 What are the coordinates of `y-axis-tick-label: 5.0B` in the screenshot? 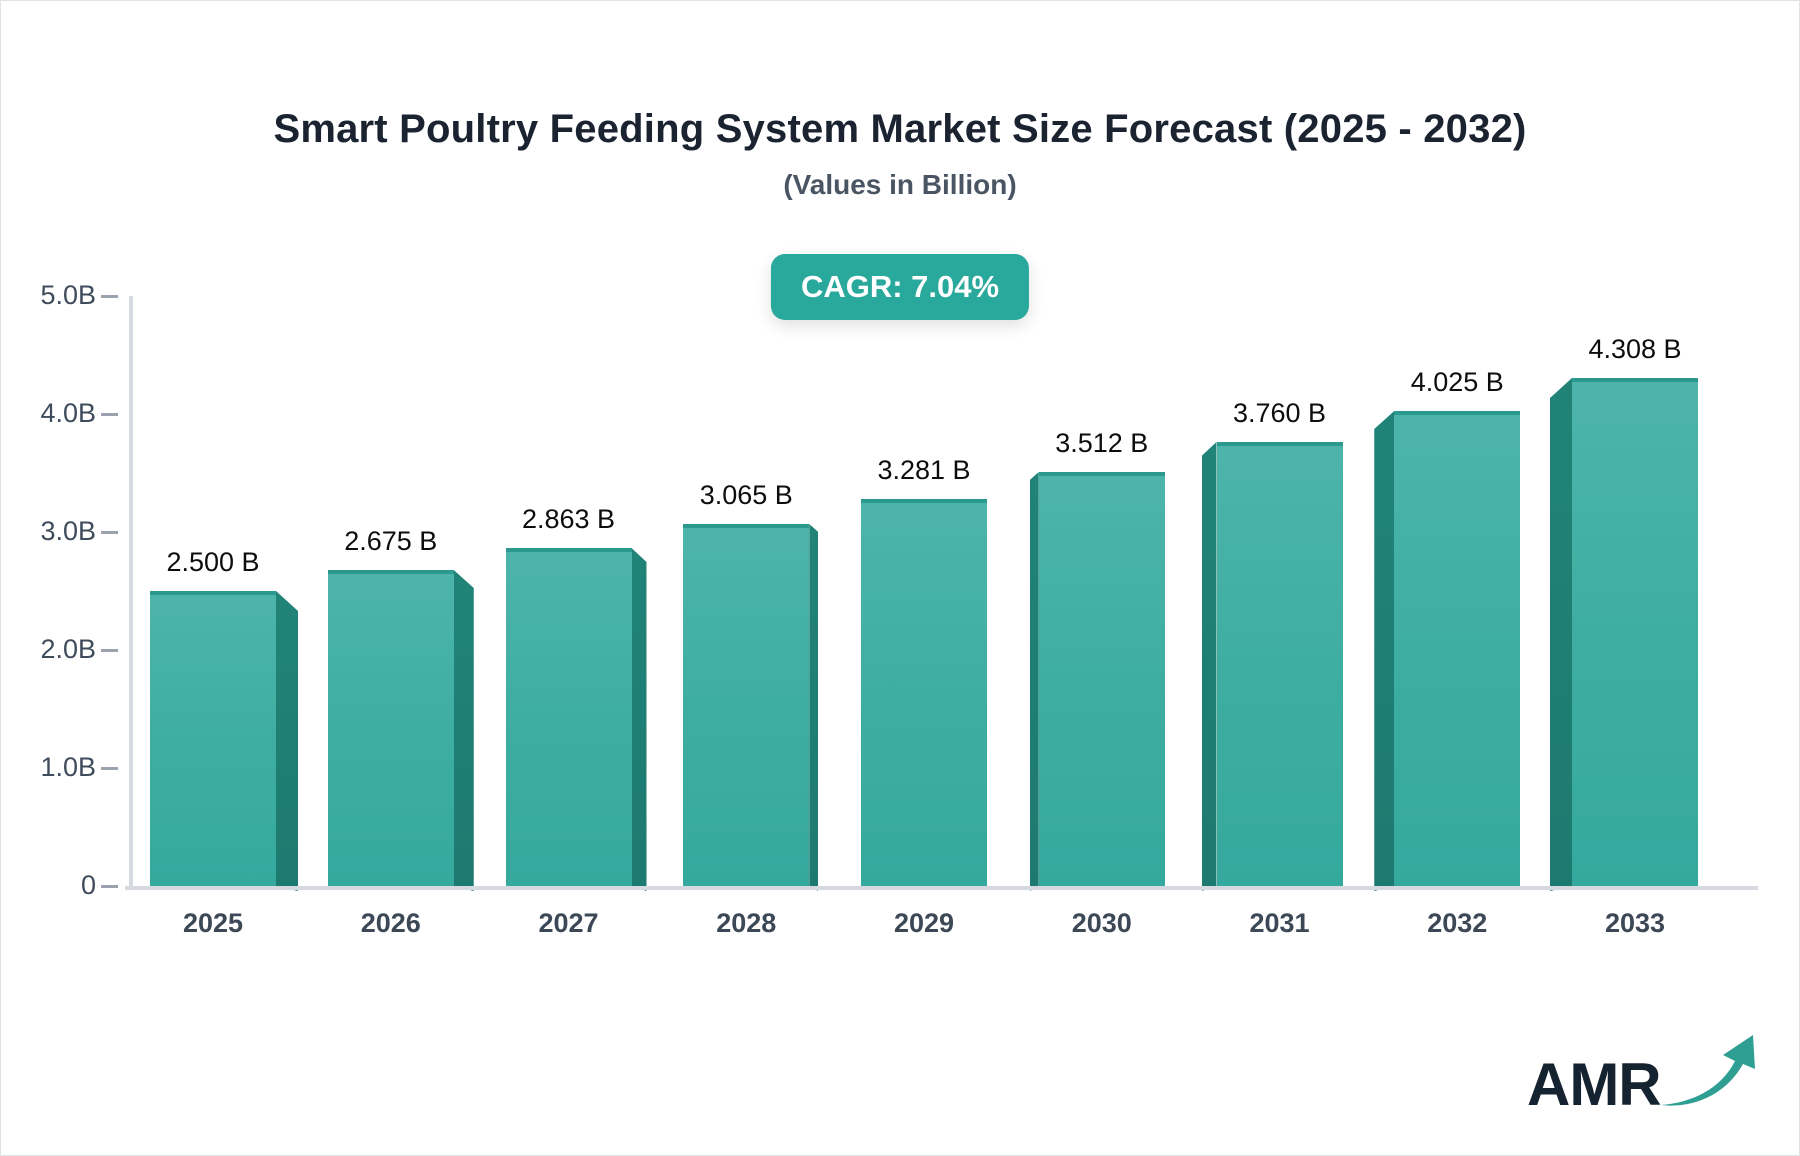 It's located at (68, 295).